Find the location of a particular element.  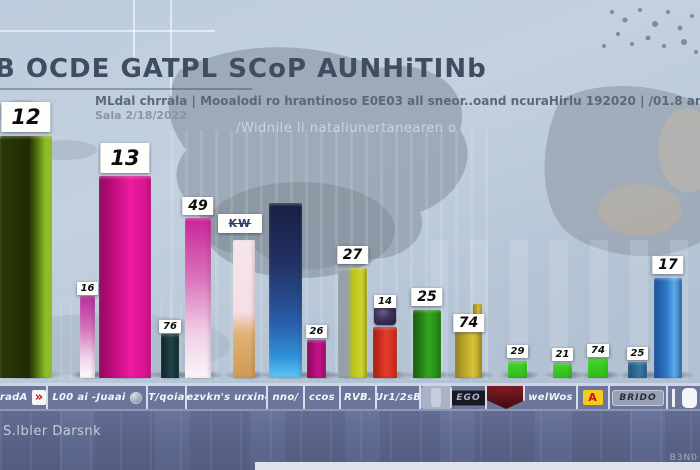

strip-cell-label: ccos is located at coordinates (322, 397).